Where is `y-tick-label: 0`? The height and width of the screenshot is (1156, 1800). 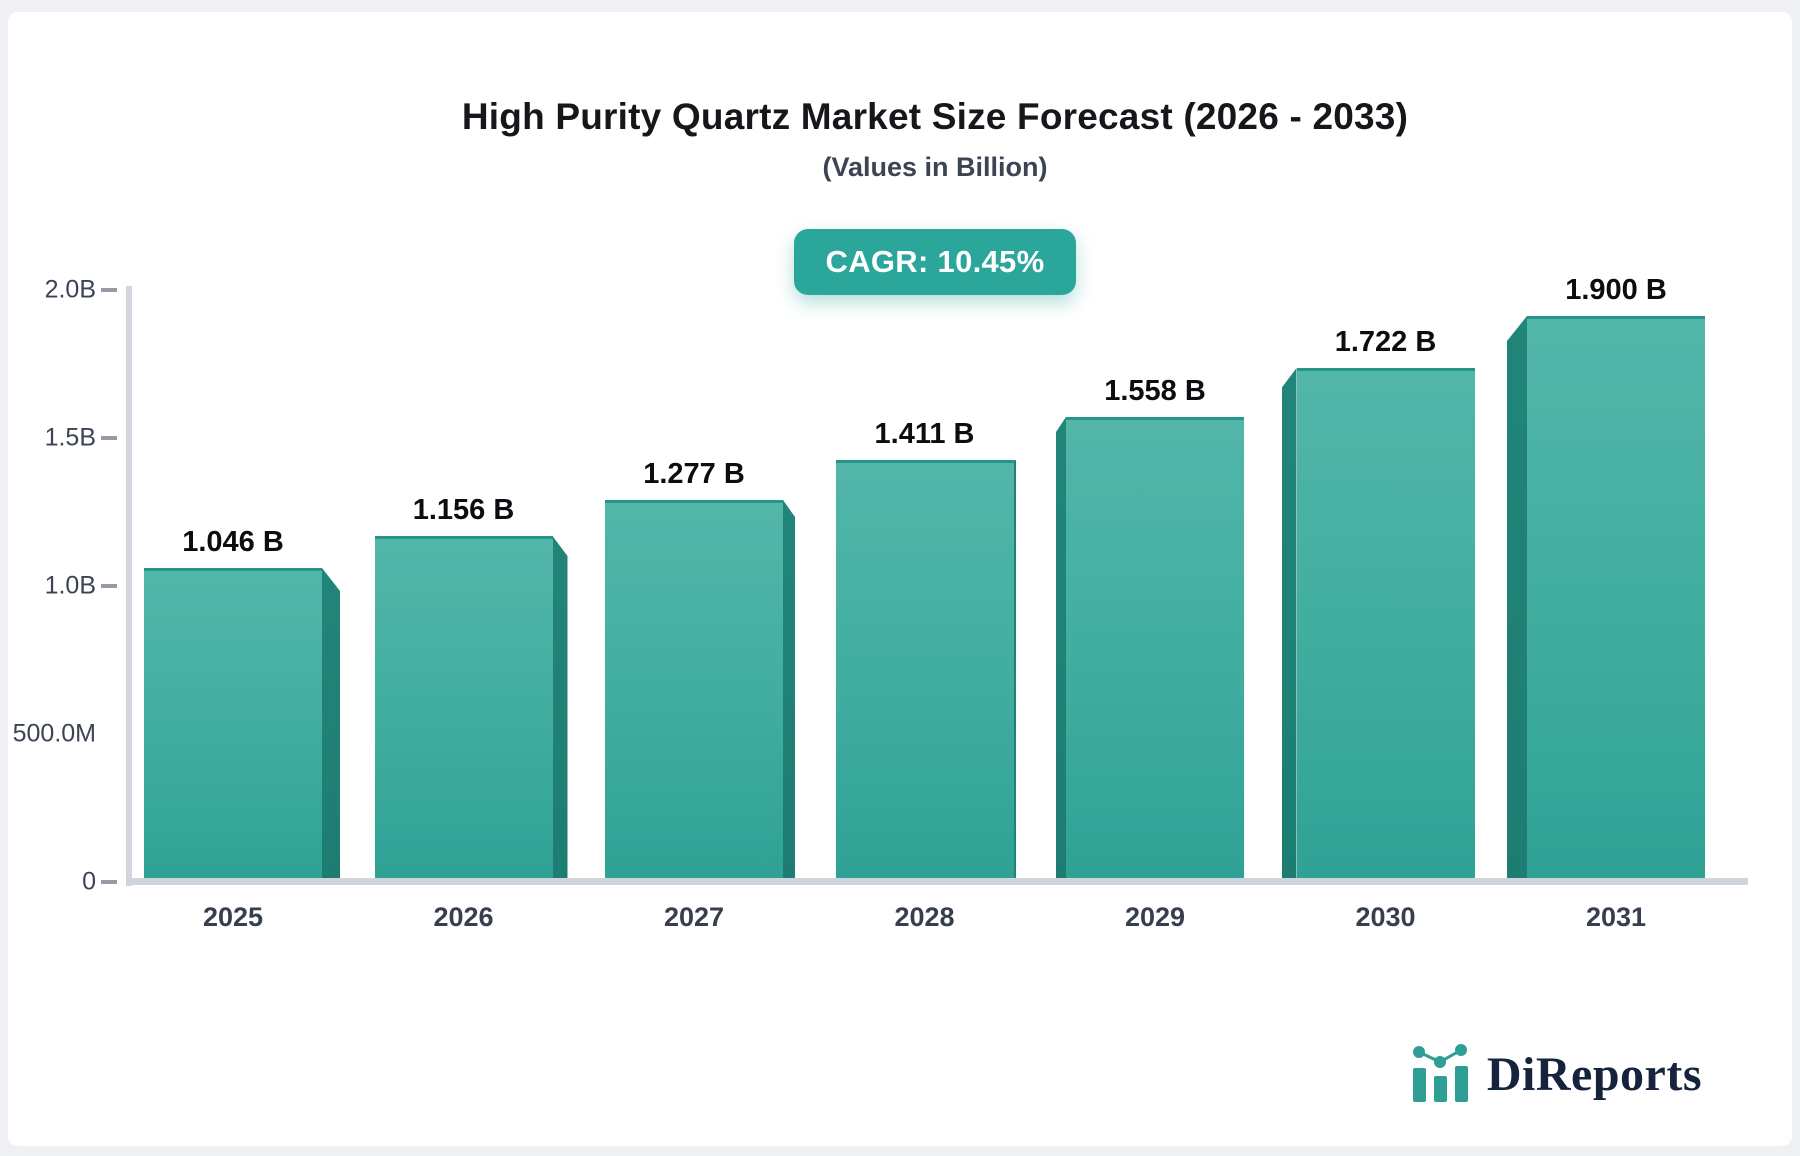 y-tick-label: 0 is located at coordinates (89, 881).